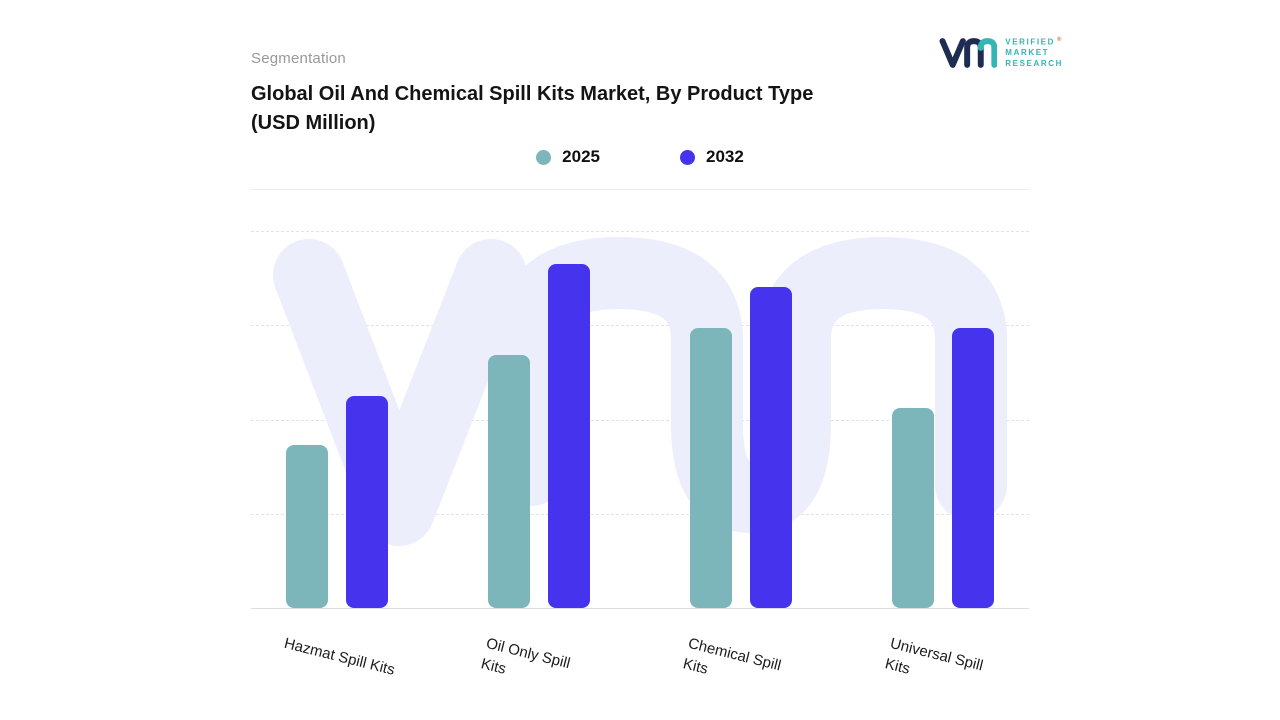 The height and width of the screenshot is (720, 1280). What do you see at coordinates (307, 526) in the screenshot?
I see `bar-2025-hazmat-spill-kits` at bounding box center [307, 526].